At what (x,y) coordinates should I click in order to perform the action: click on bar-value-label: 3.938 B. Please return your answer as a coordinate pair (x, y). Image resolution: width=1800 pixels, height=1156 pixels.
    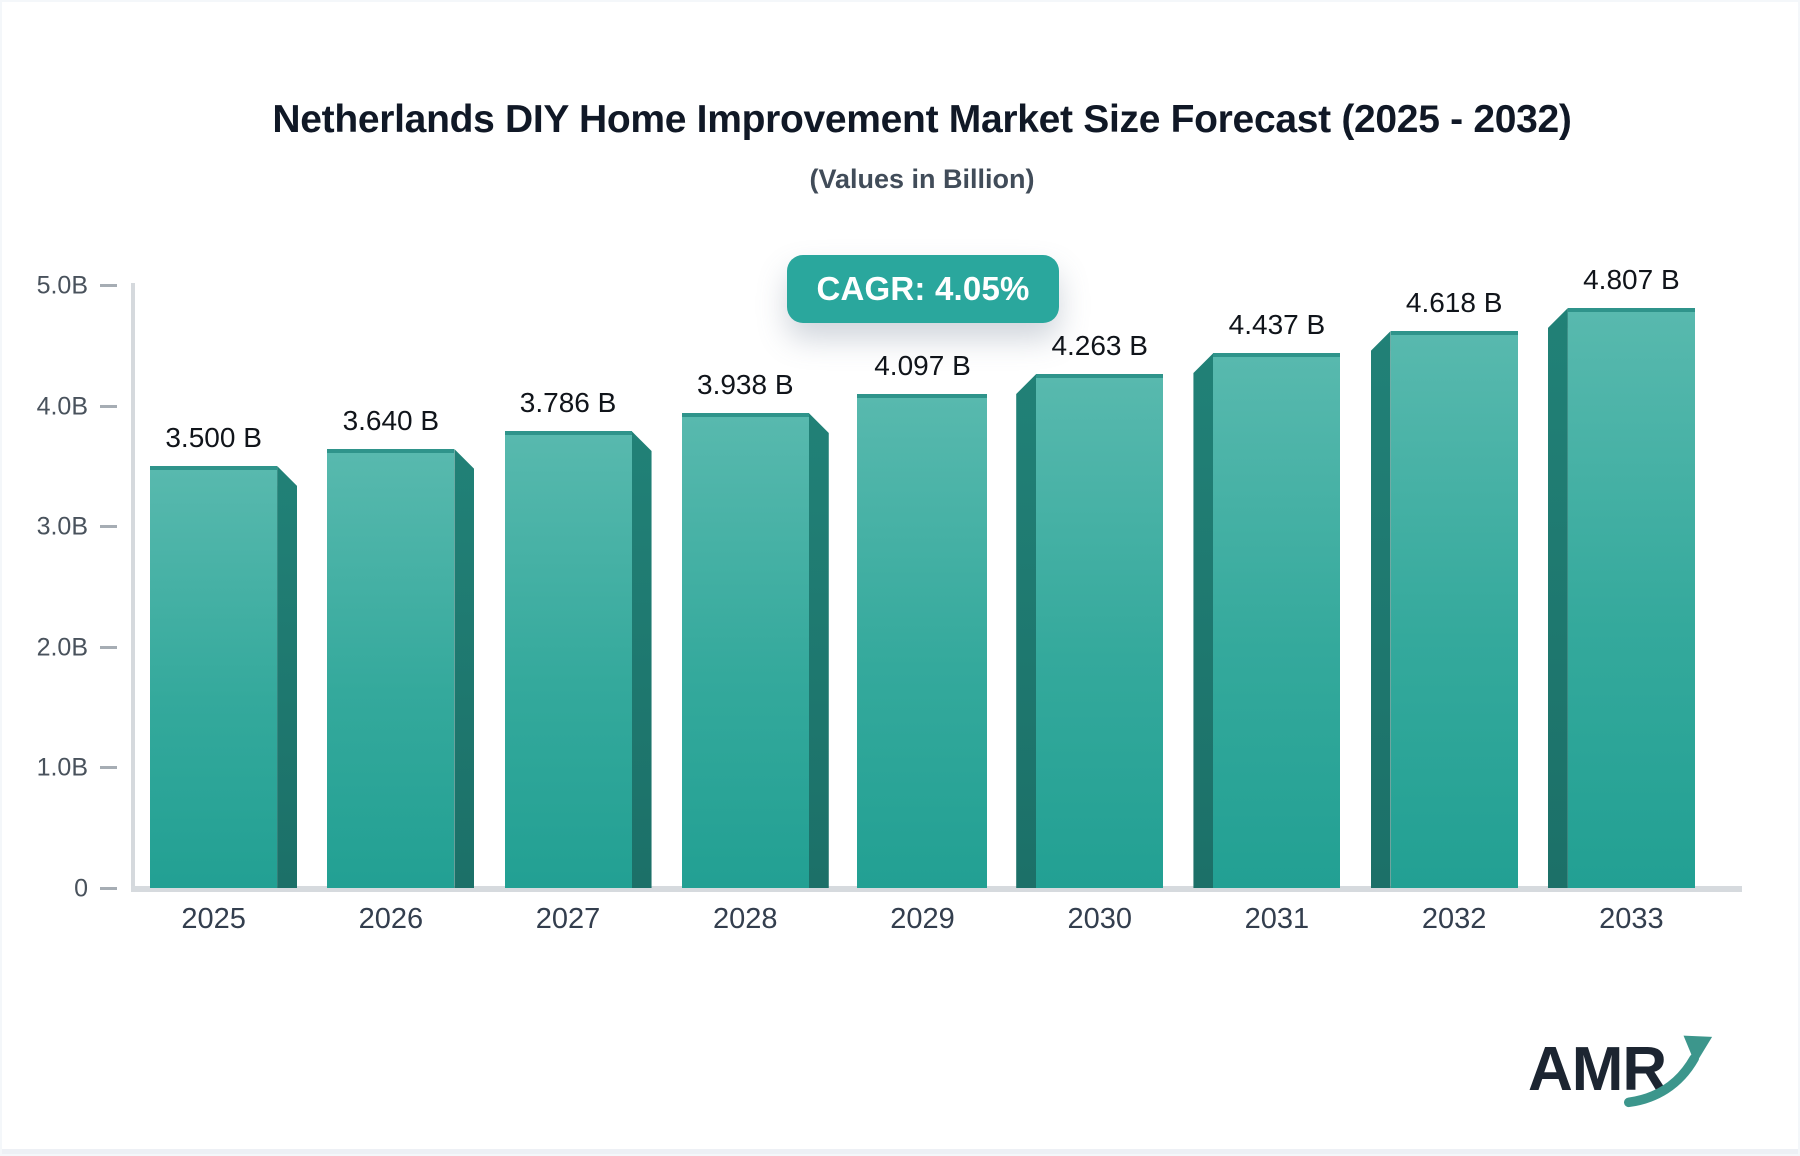
    Looking at the image, I should click on (745, 384).